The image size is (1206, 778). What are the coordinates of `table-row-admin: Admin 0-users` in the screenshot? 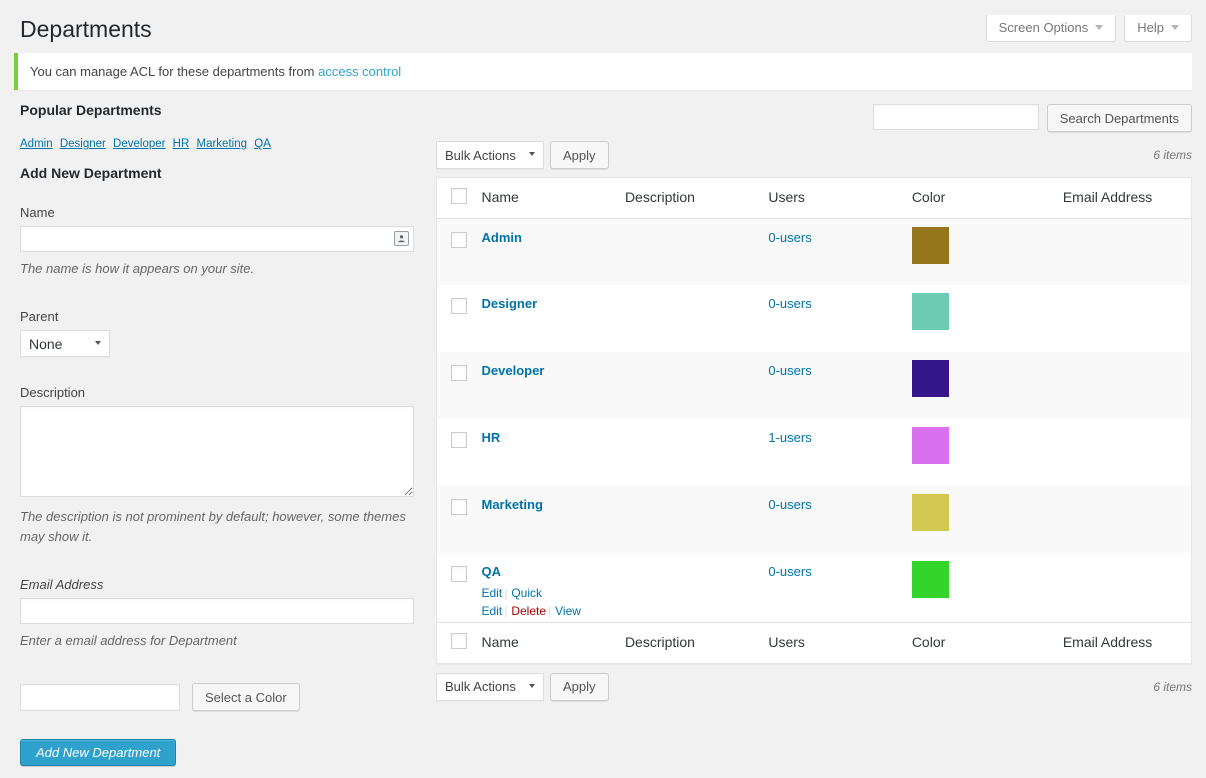 It's located at (814, 252).